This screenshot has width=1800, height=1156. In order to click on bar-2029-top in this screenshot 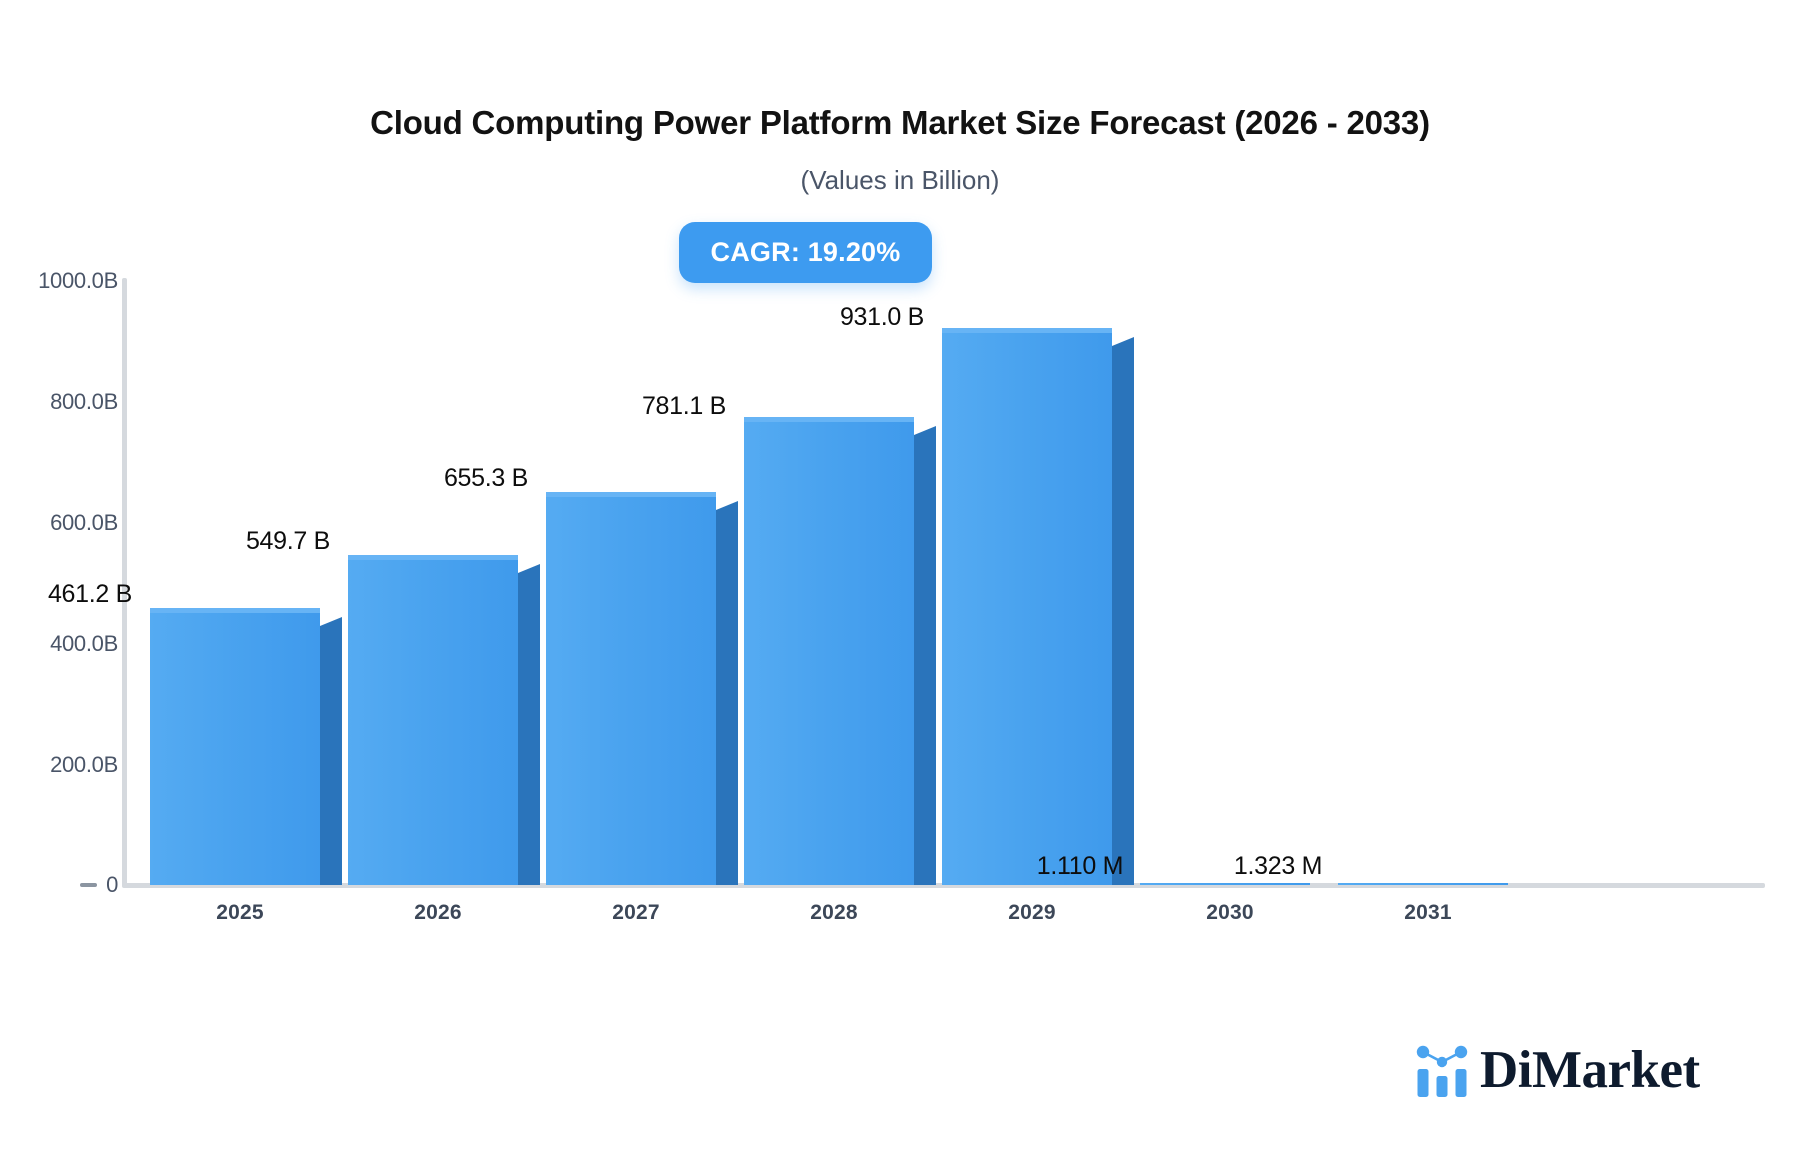, I will do `click(1027, 330)`.